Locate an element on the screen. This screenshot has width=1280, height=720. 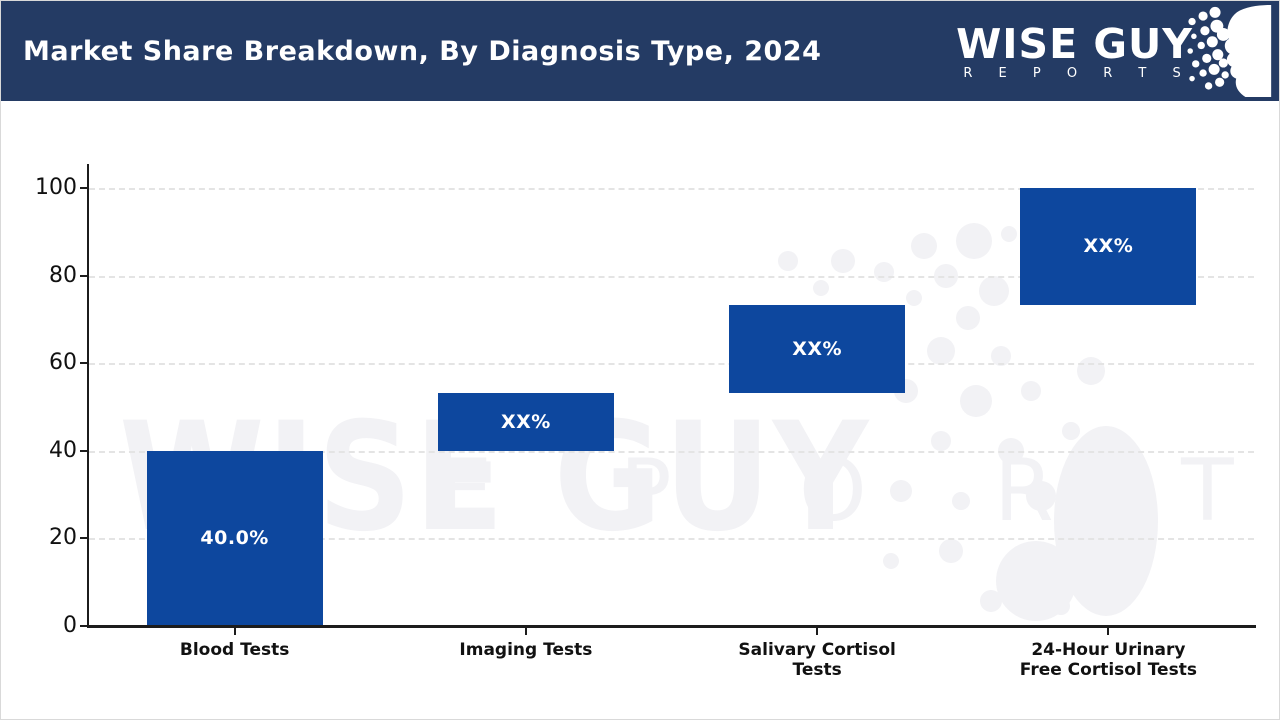
gridline-y40 is located at coordinates (671, 451).